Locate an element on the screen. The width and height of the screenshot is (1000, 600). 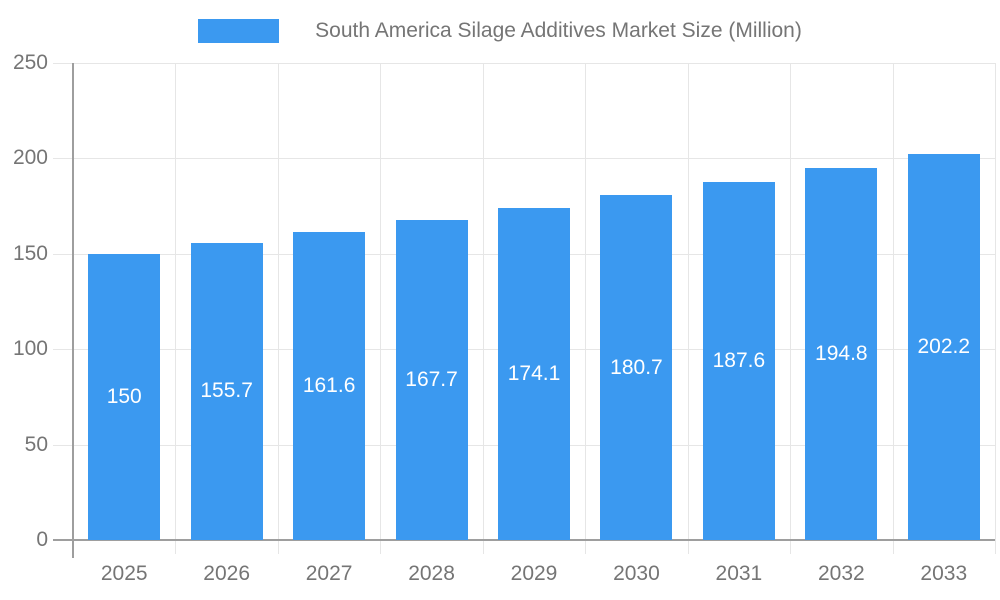
bar-2027 is located at coordinates (329, 385).